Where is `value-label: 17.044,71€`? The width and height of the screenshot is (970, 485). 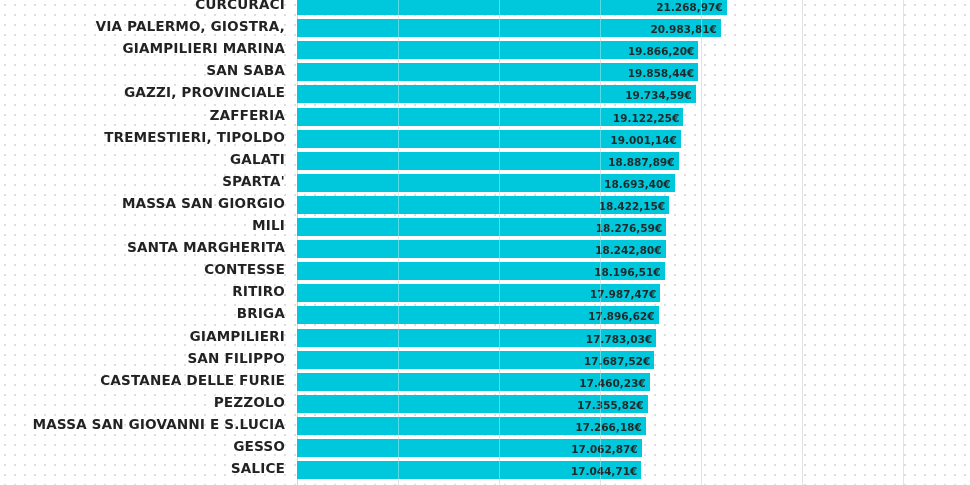 value-label: 17.044,71€ is located at coordinates (604, 472).